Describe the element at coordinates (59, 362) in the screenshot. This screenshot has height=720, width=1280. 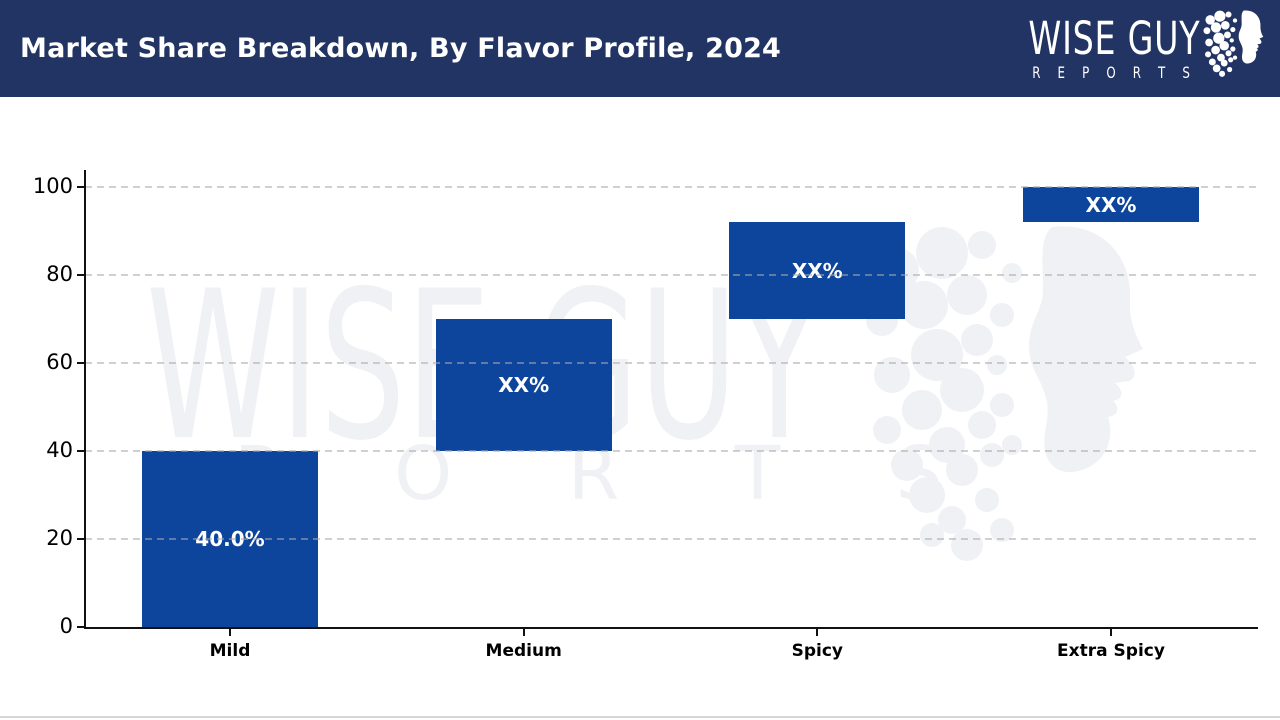
I see `y-tick-label: 60` at that location.